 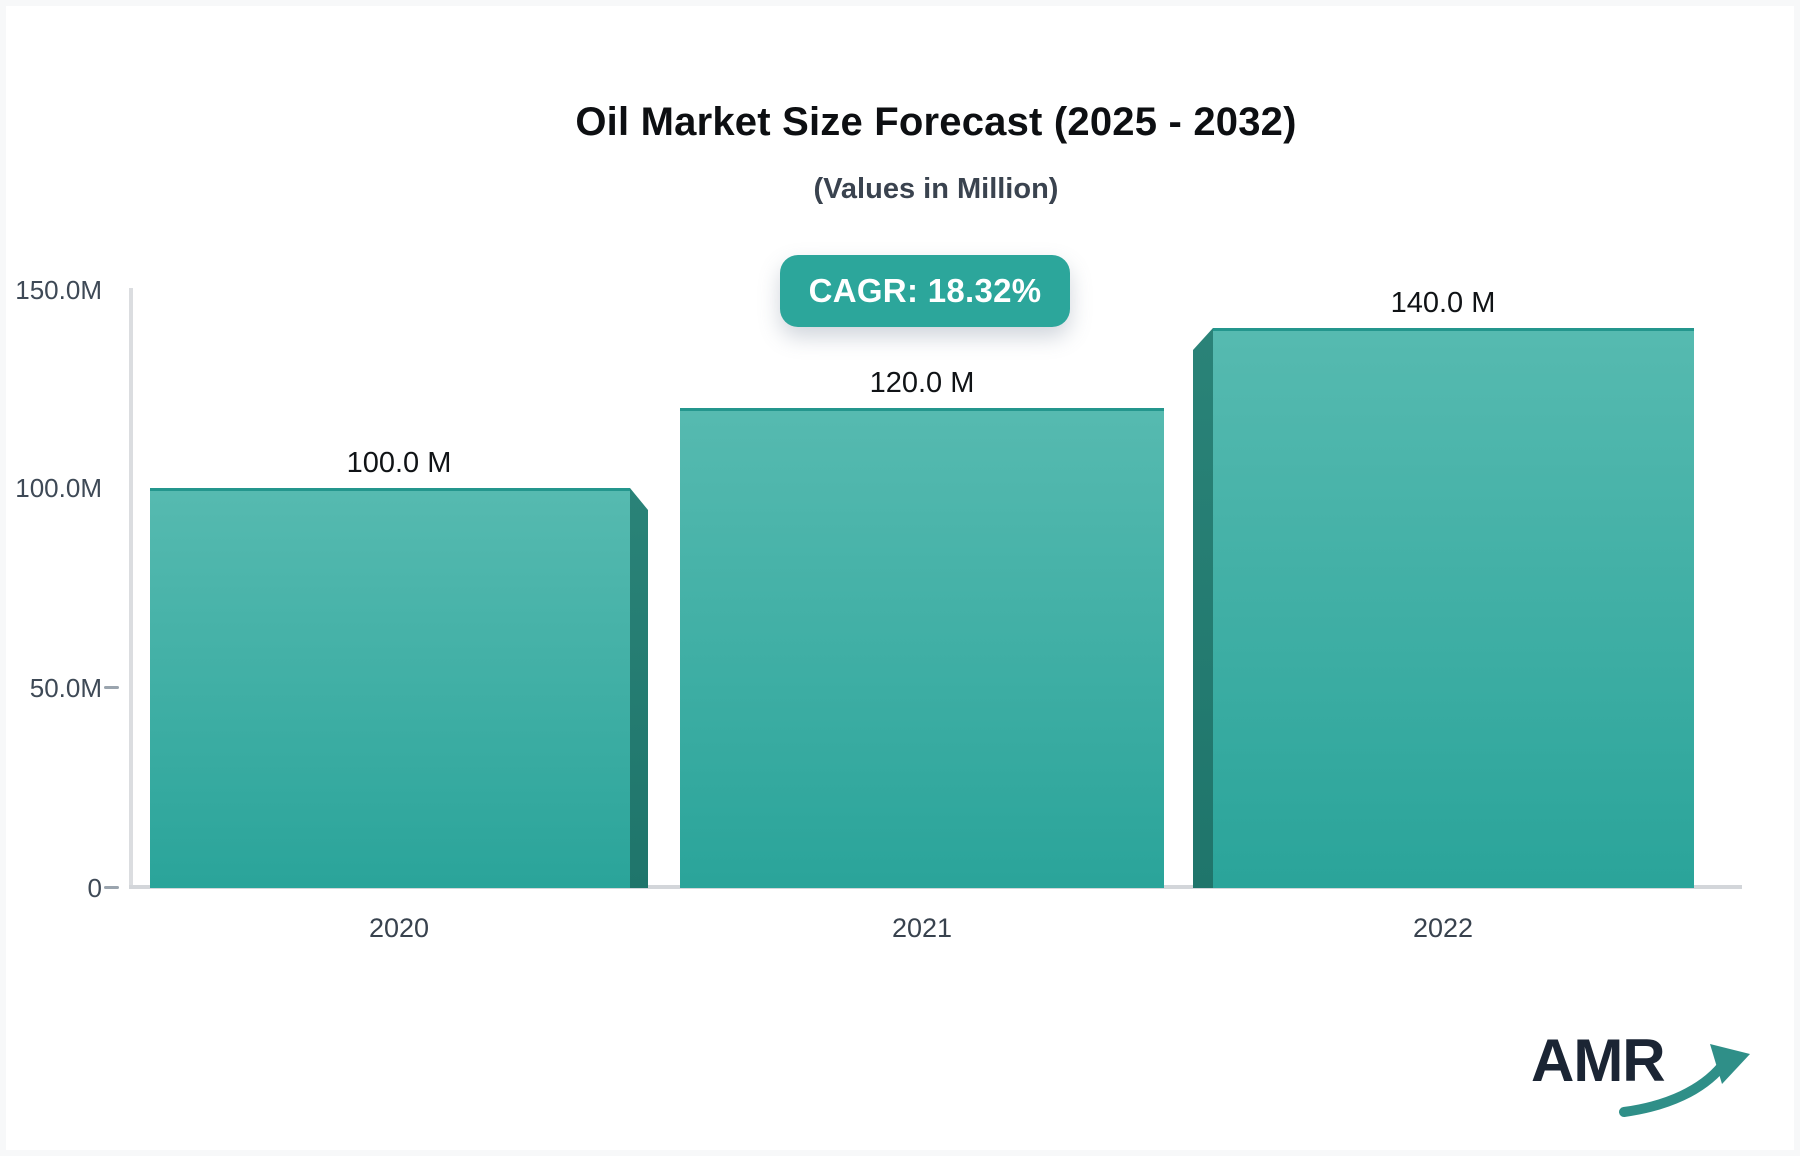 I want to click on y-axis-tick-label-150m: 150.0M, so click(x=58, y=290).